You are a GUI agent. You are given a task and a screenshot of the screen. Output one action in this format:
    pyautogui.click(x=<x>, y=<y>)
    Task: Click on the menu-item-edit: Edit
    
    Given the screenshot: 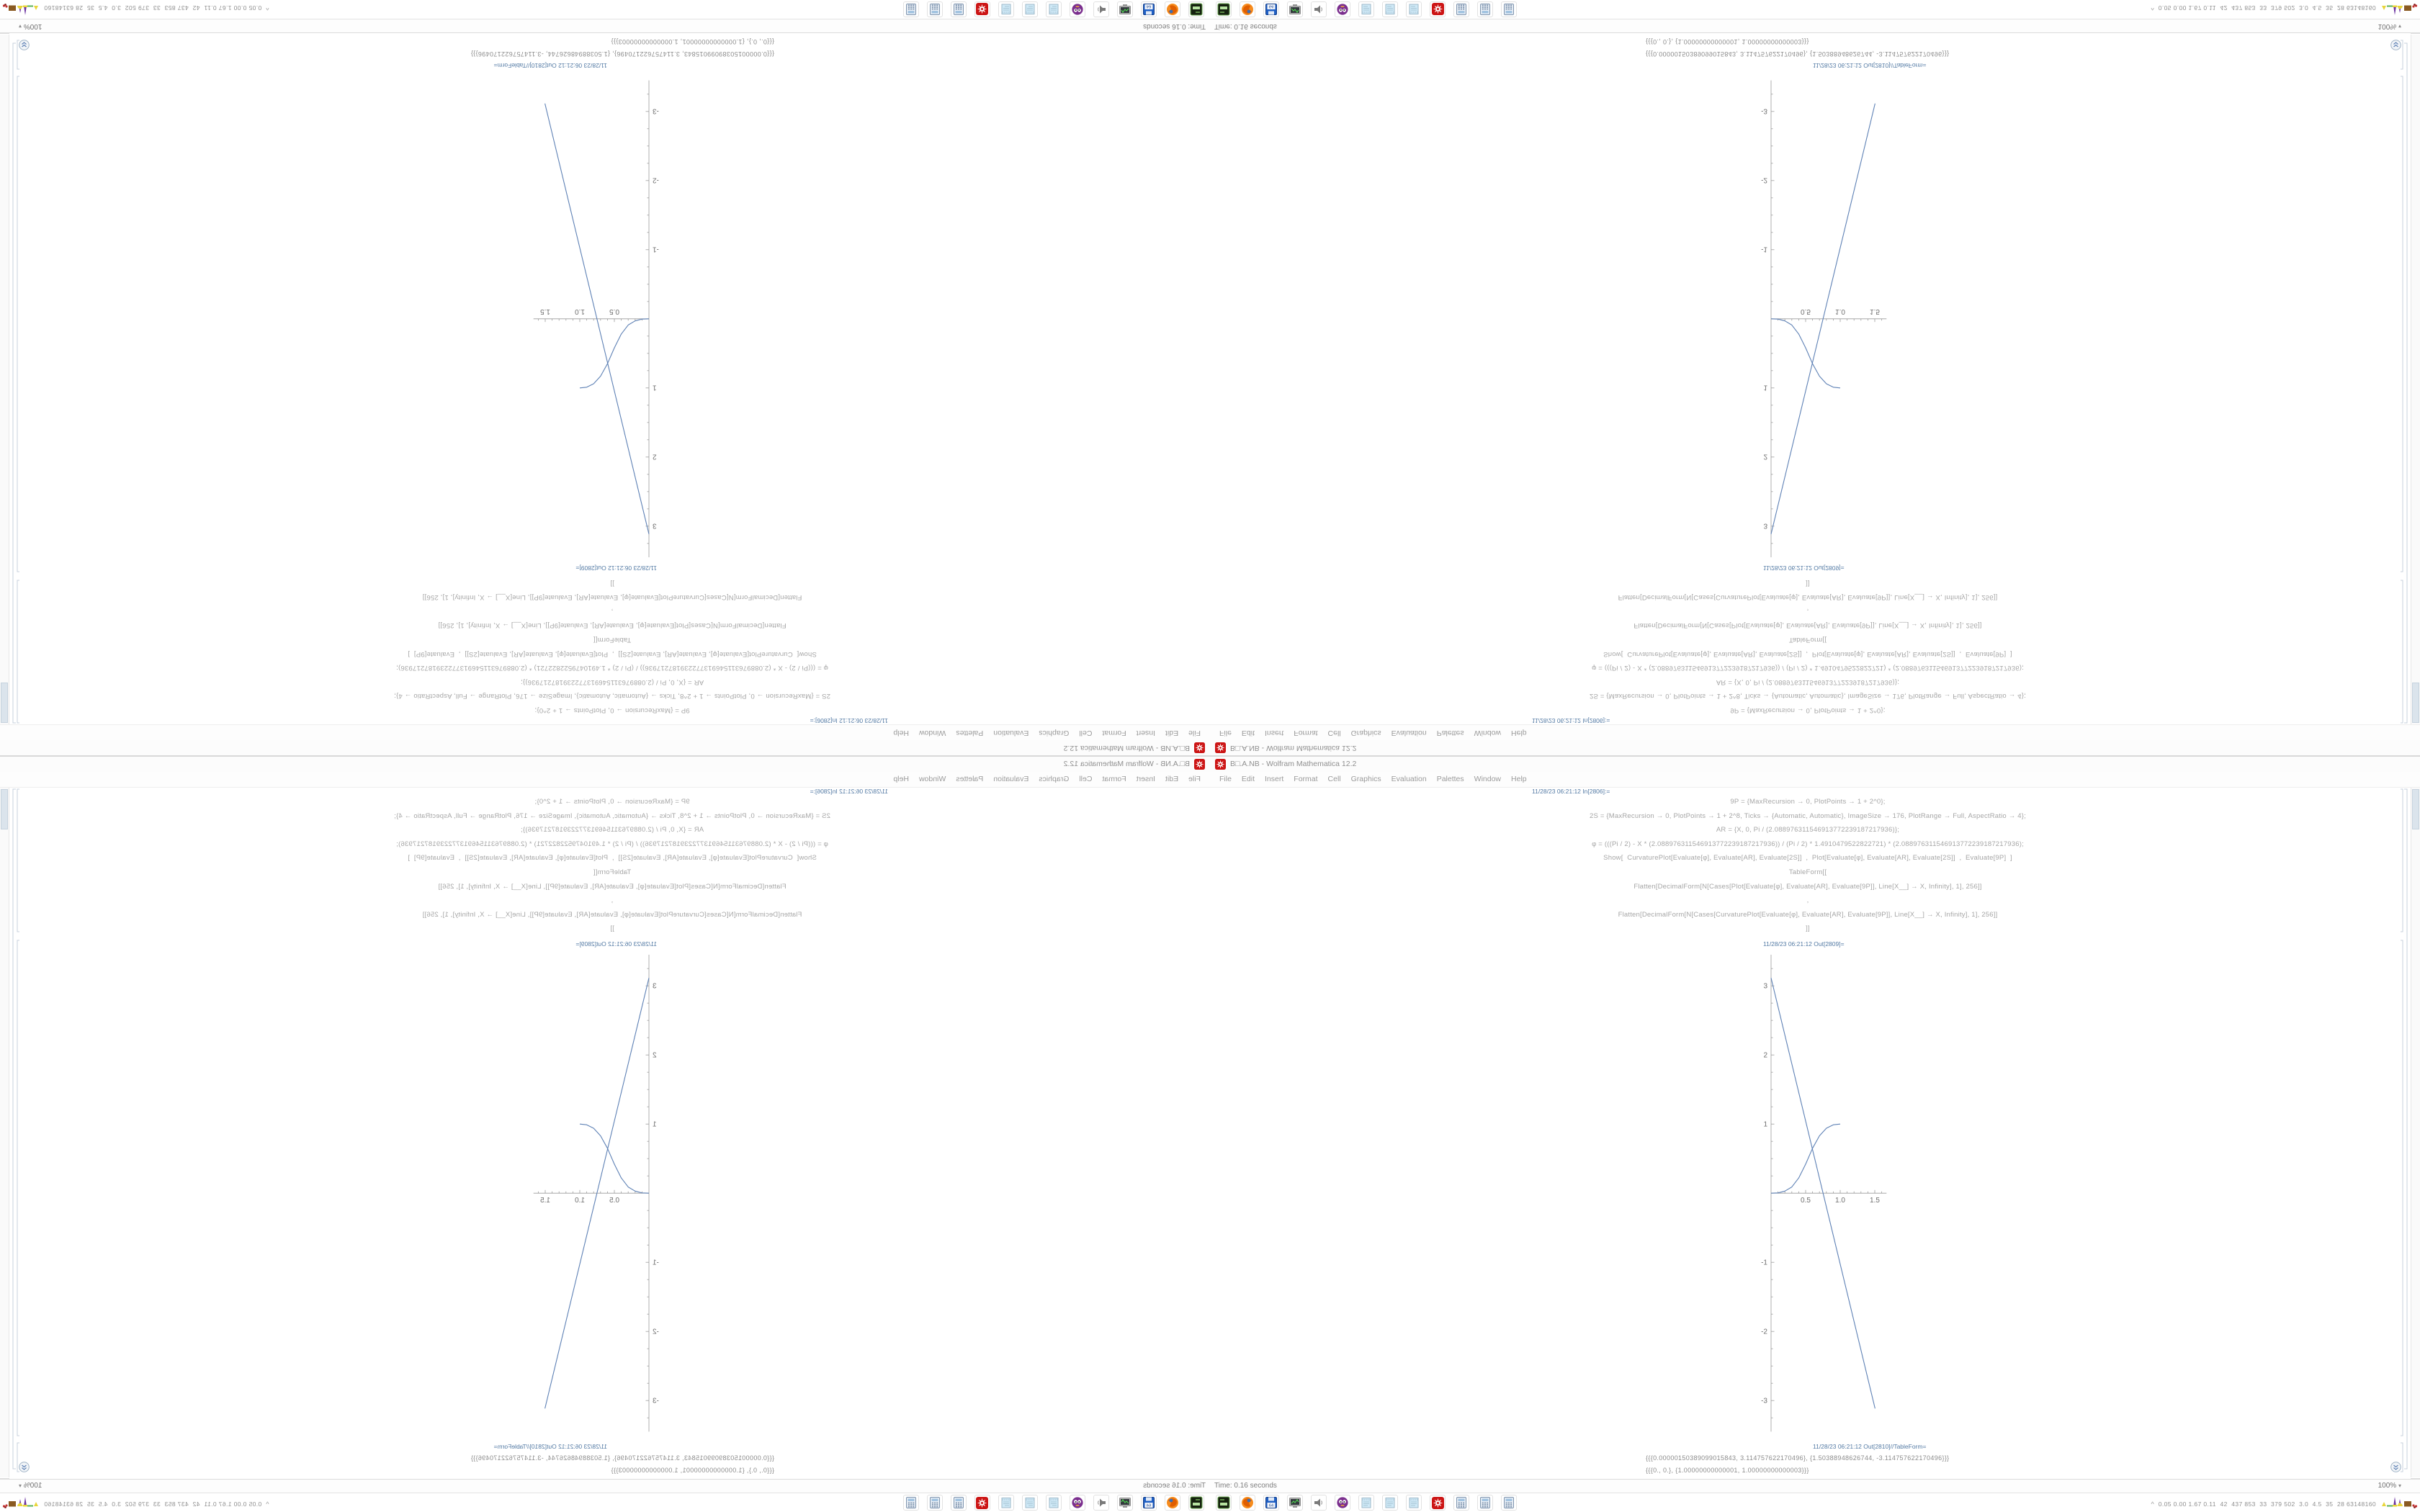 What is the action you would take?
    pyautogui.click(x=1172, y=779)
    